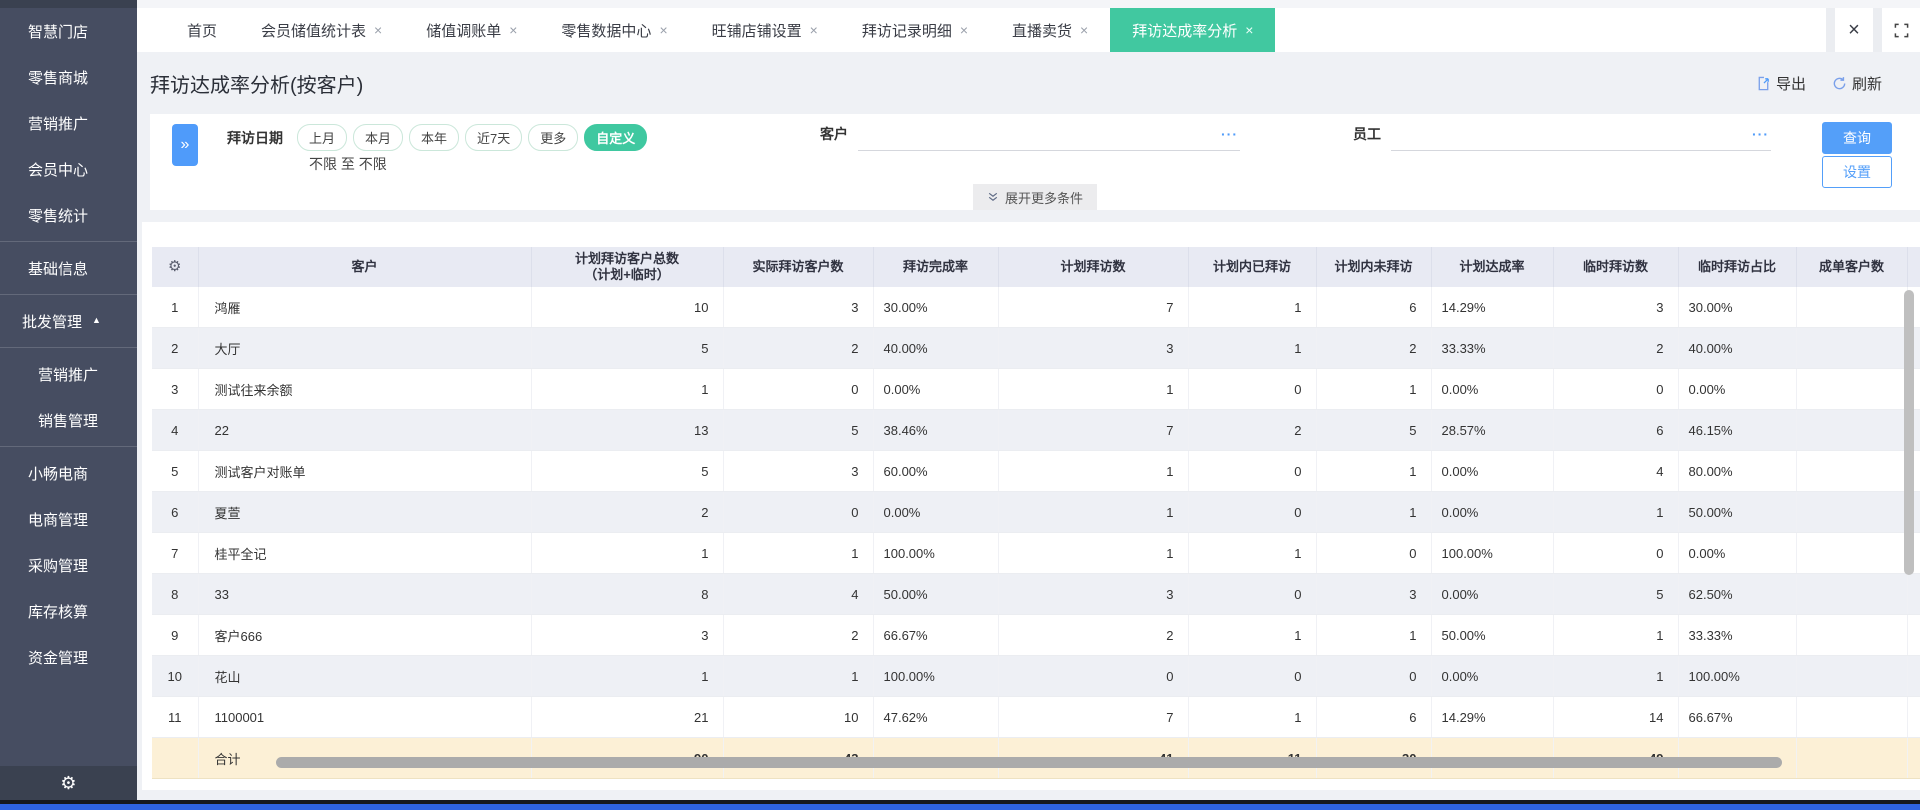  Describe the element at coordinates (68, 321) in the screenshot. I see `sidebar-item-wholesale: 批发管理 ▲` at that location.